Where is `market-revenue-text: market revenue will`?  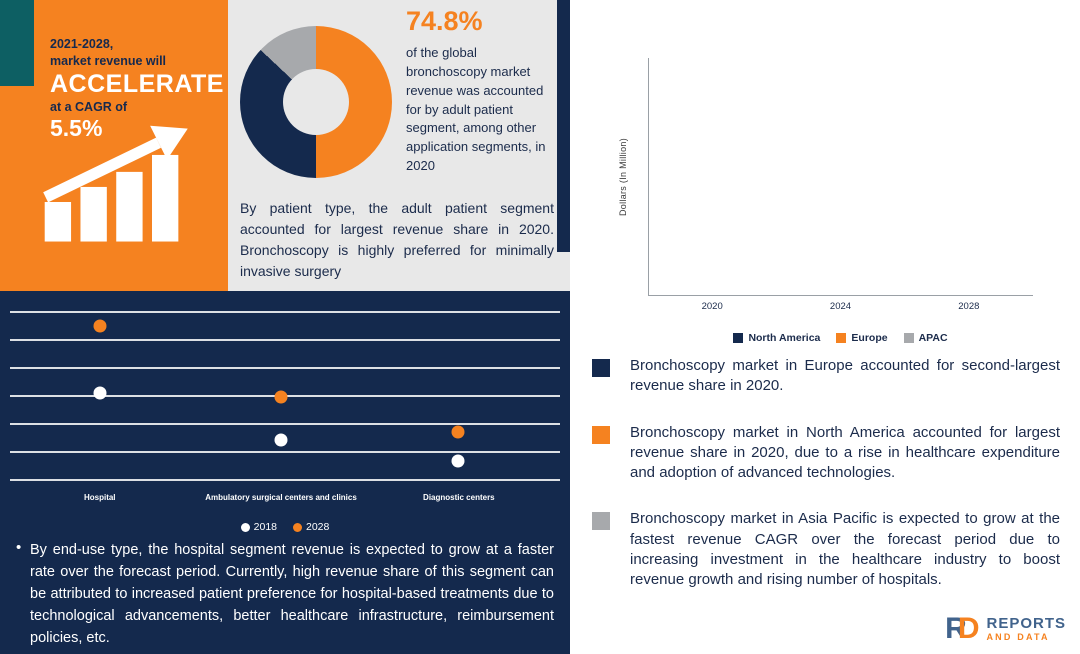 market-revenue-text: market revenue will is located at coordinates (108, 60).